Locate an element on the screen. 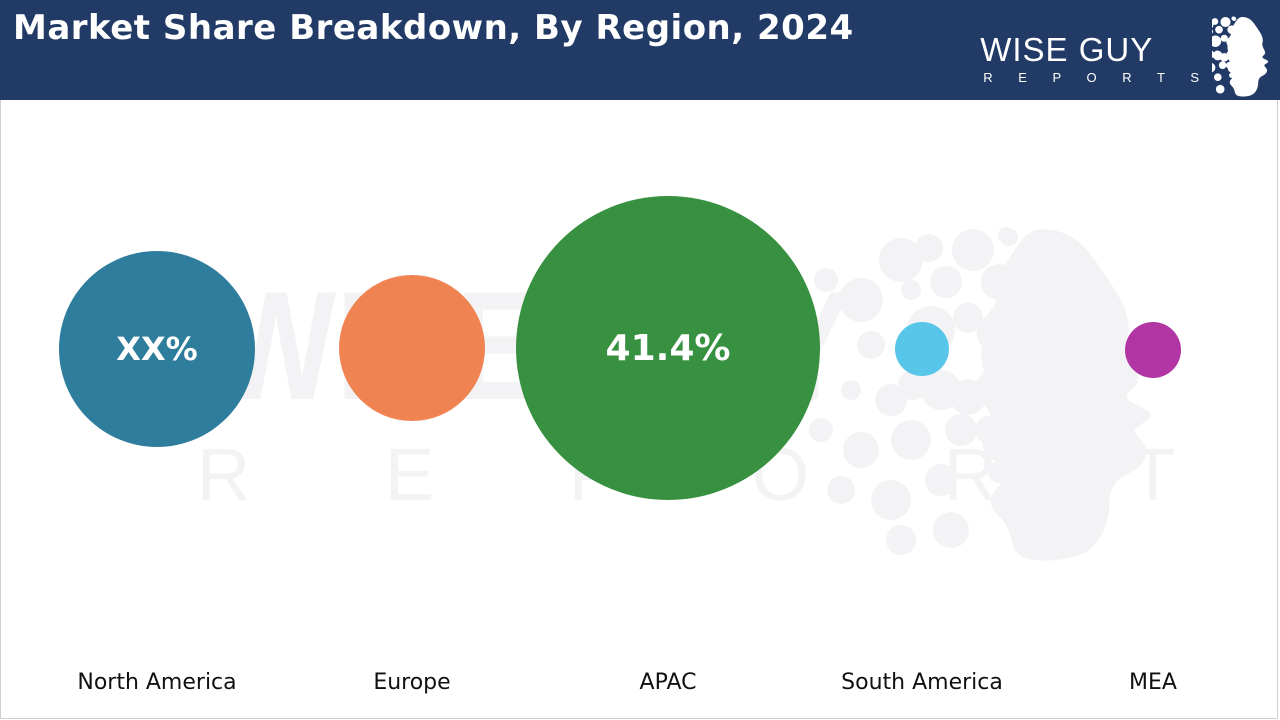 Image resolution: width=1280 pixels, height=720 pixels. category-label-mea: MEA is located at coordinates (1153, 682).